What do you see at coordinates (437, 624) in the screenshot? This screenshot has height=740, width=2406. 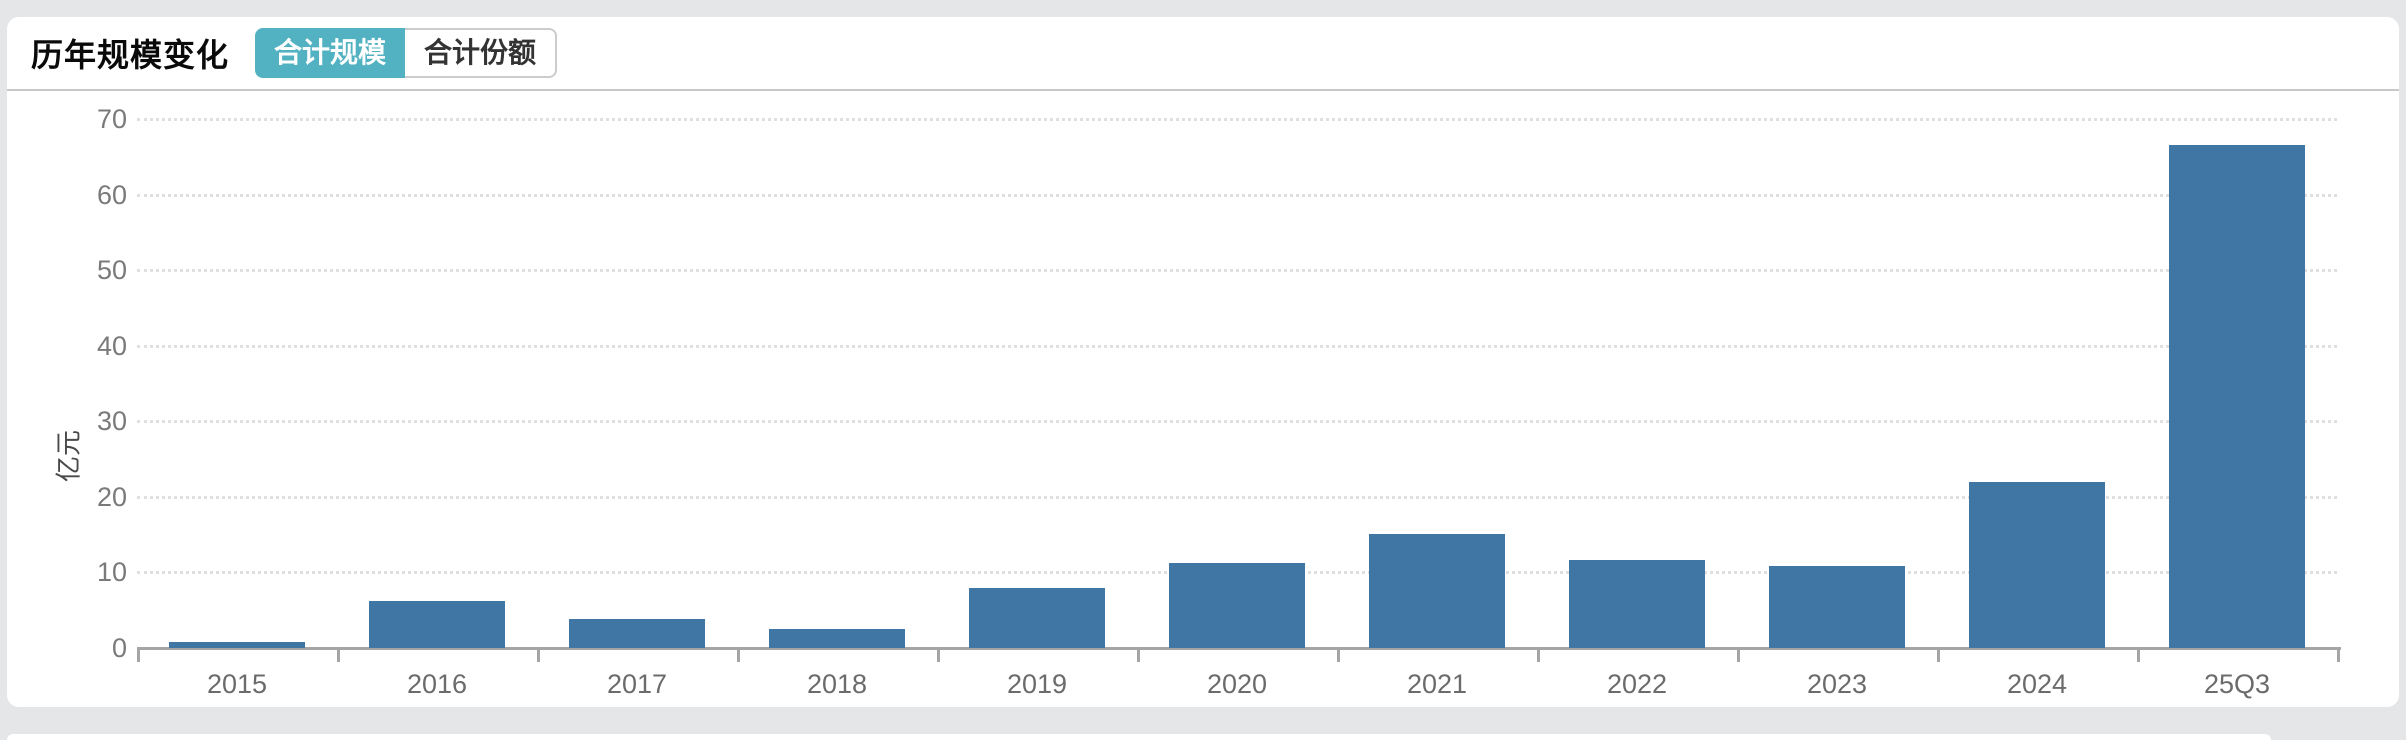 I see `bar-2016` at bounding box center [437, 624].